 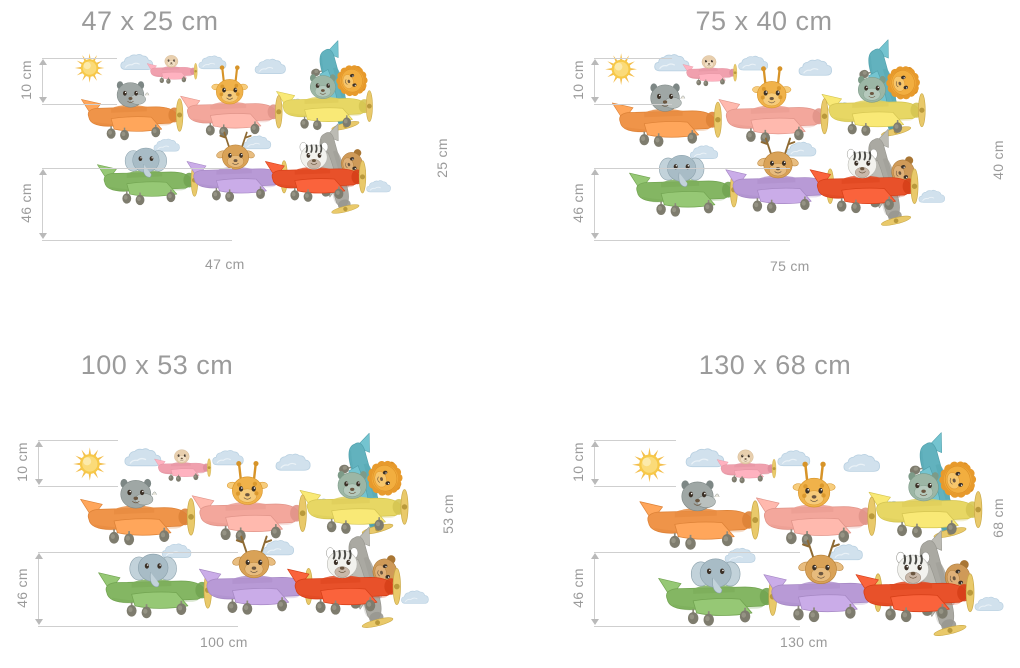 I want to click on width-label: 47 cm, so click(x=225, y=264).